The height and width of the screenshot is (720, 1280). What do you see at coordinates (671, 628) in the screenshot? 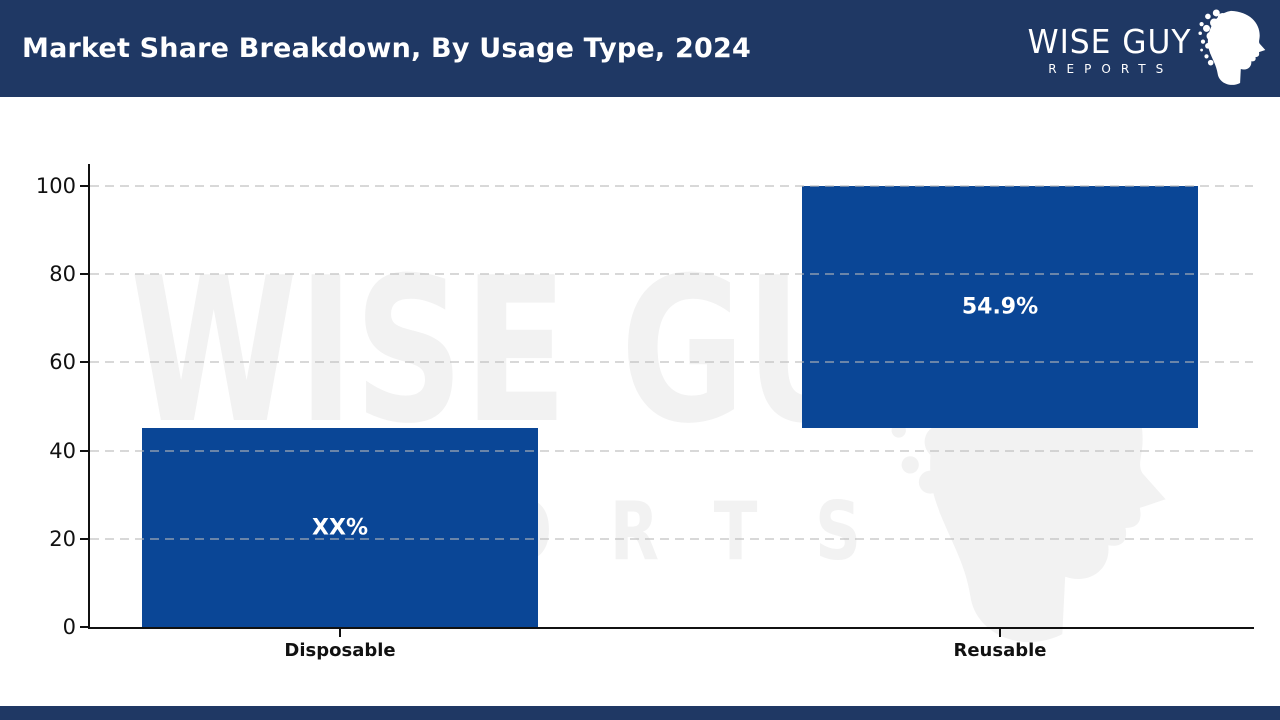
I see `x-axis-line` at bounding box center [671, 628].